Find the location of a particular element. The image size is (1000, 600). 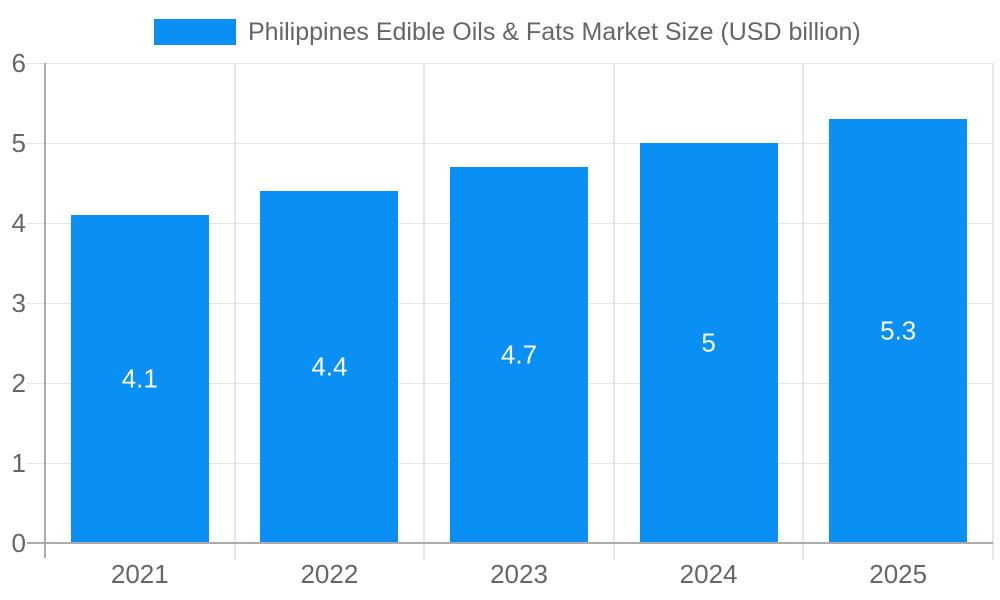

x-axis-tick-label: 2023 is located at coordinates (519, 574).